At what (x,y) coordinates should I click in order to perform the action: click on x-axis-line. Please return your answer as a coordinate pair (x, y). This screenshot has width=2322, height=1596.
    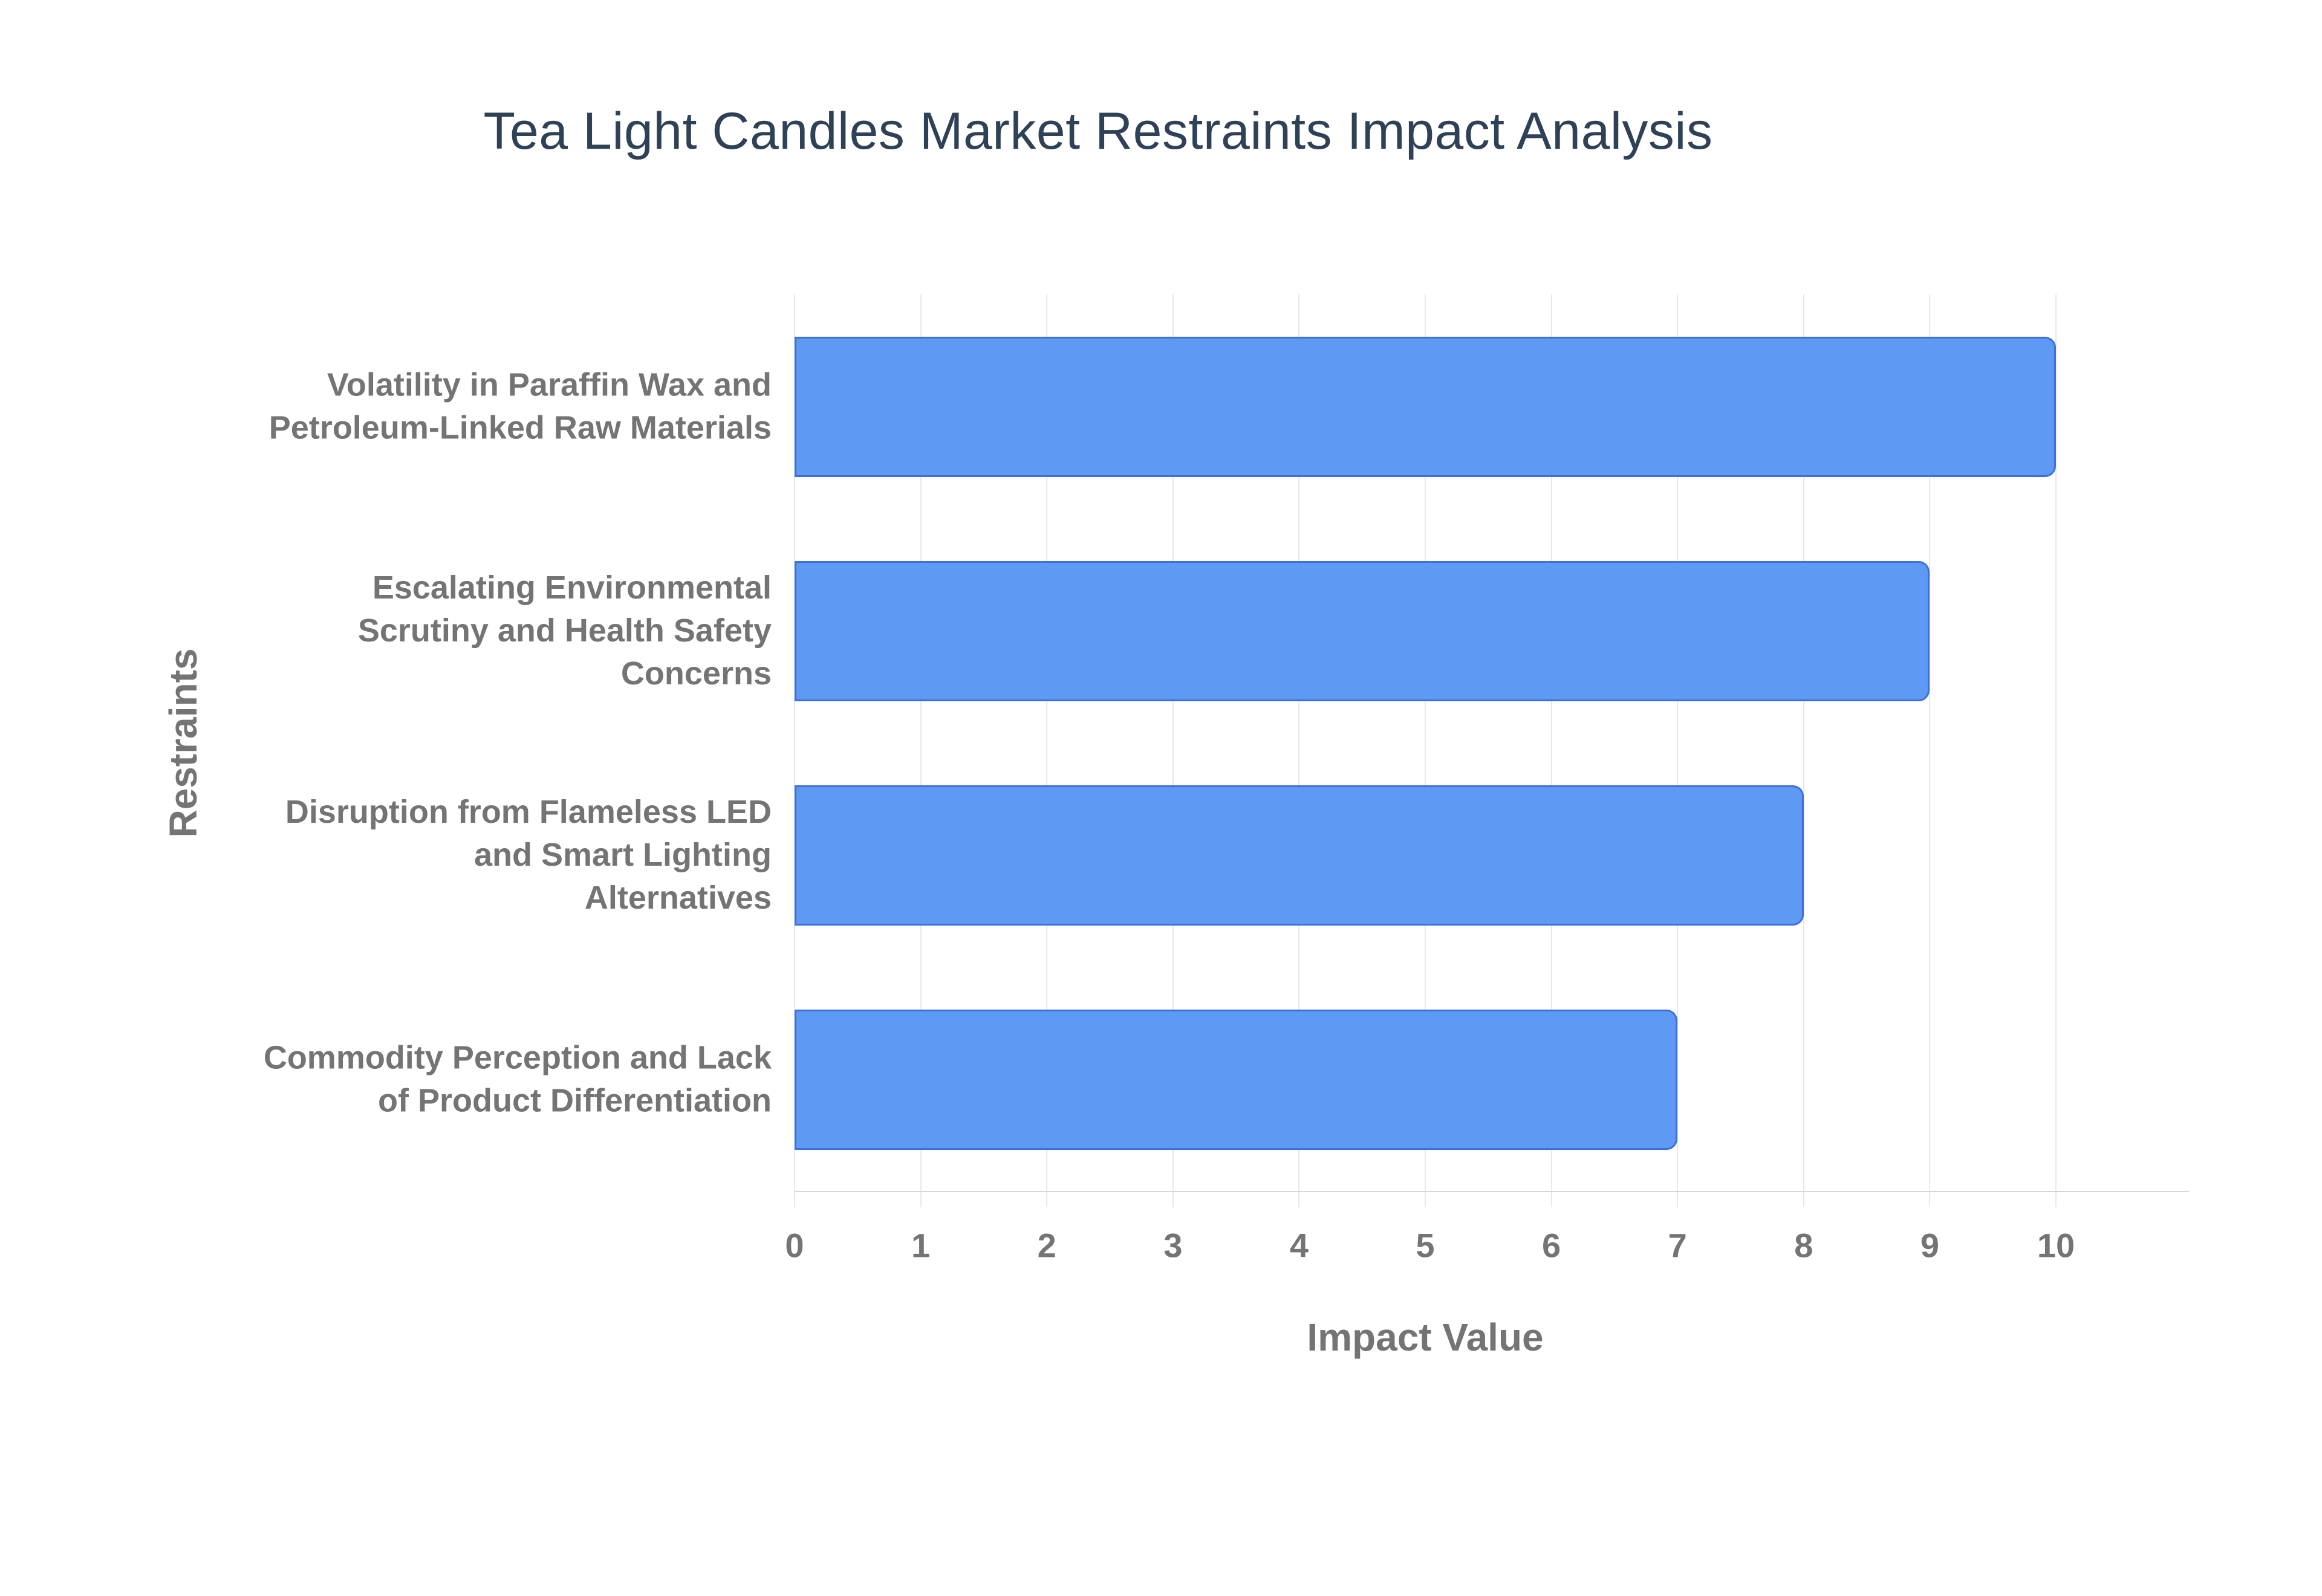
    Looking at the image, I should click on (1492, 1191).